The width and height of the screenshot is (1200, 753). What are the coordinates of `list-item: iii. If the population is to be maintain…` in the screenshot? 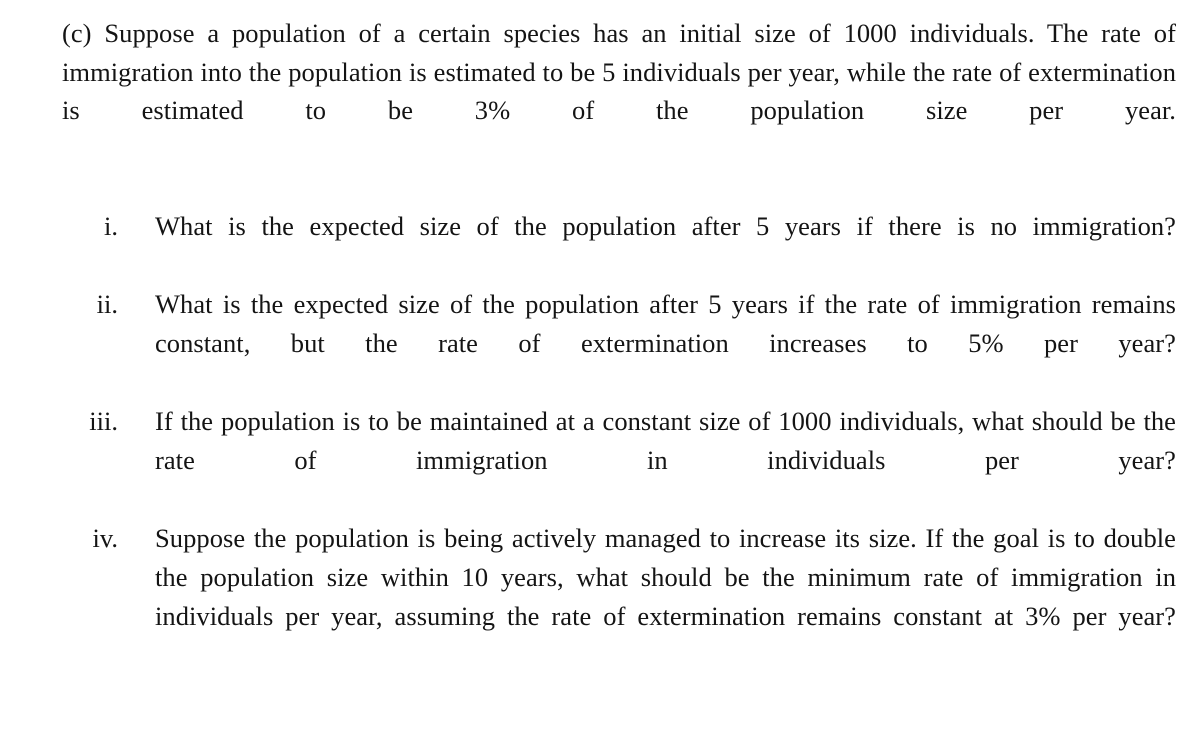 It's located at (619, 460).